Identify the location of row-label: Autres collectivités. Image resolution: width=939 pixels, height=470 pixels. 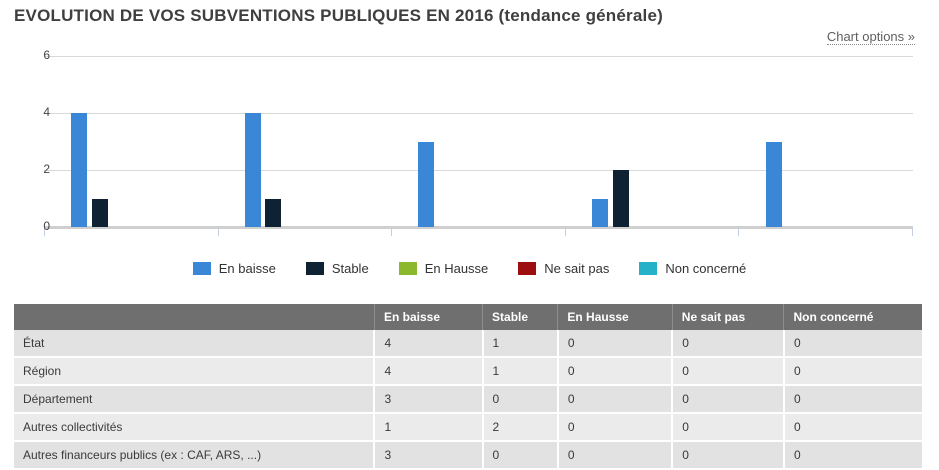
(194, 427).